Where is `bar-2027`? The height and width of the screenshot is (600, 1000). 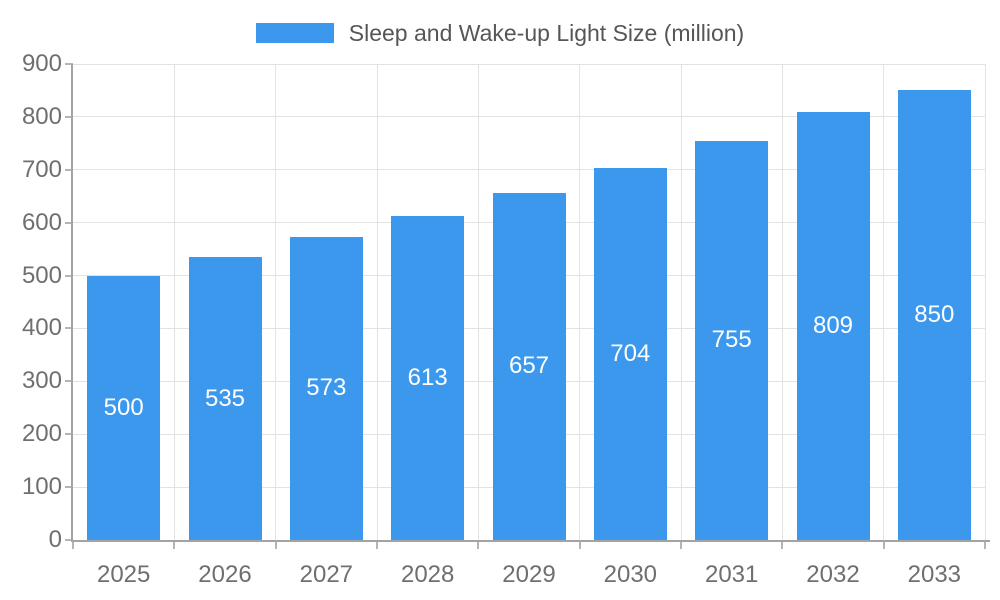
bar-2027 is located at coordinates (326, 388).